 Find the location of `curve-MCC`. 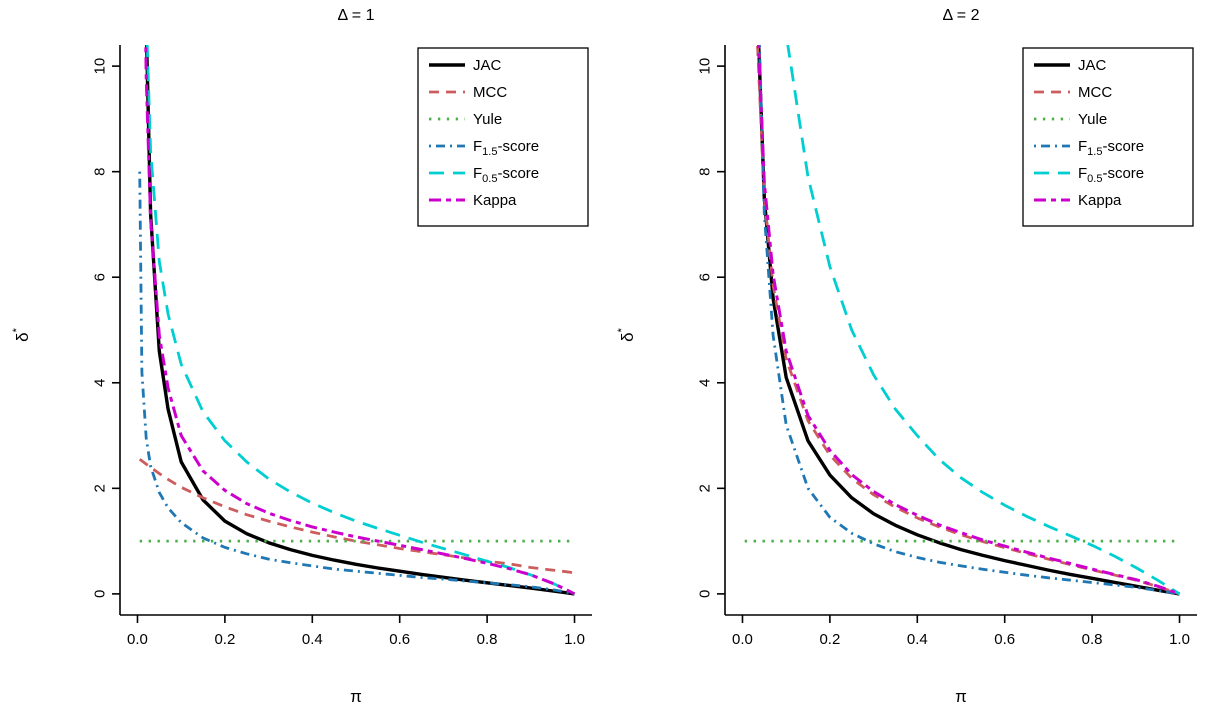

curve-MCC is located at coordinates (356, 516).